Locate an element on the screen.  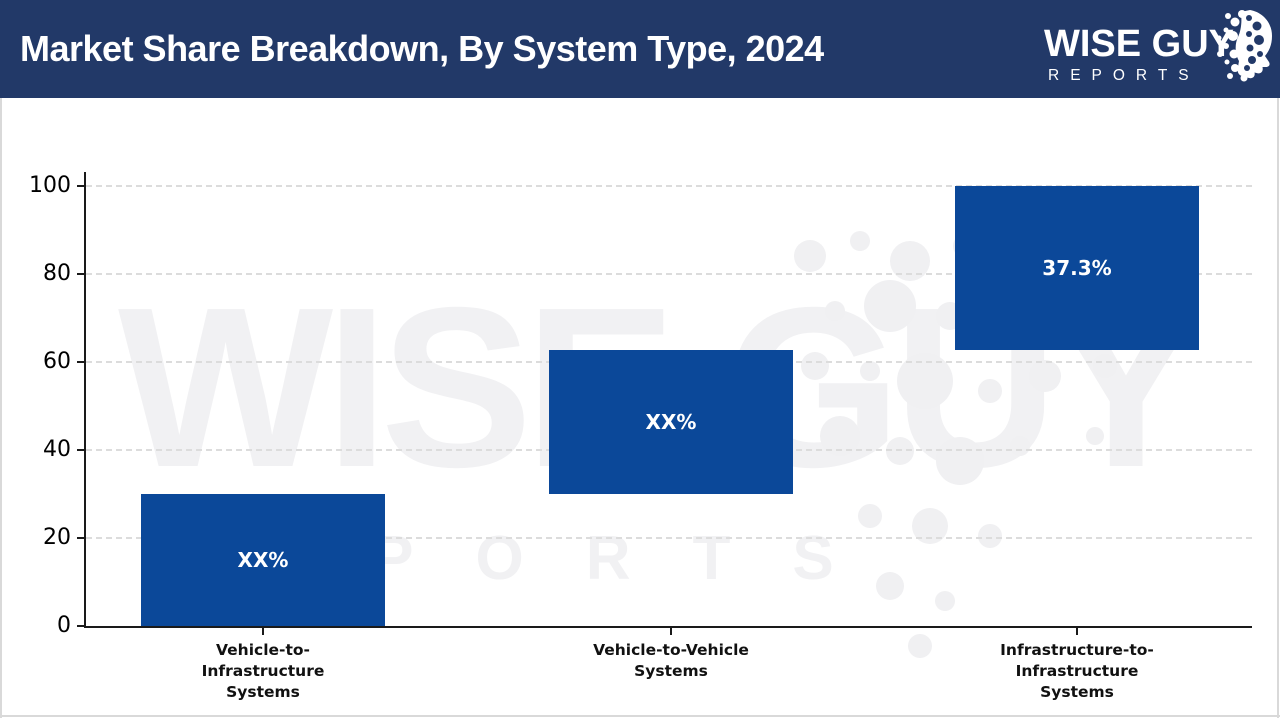
y-tick-label: 80 is located at coordinates (57, 273).